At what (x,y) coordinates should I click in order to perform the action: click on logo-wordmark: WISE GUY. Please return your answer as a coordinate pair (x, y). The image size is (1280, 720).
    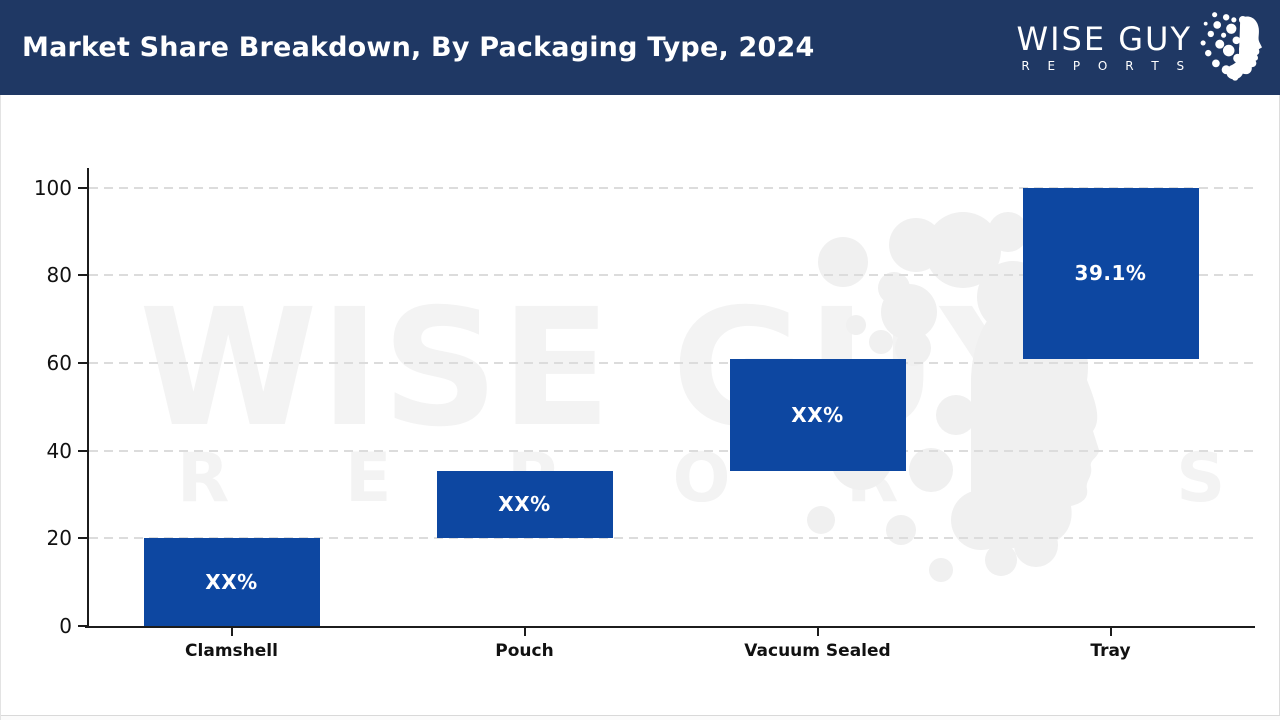
    Looking at the image, I should click on (1104, 39).